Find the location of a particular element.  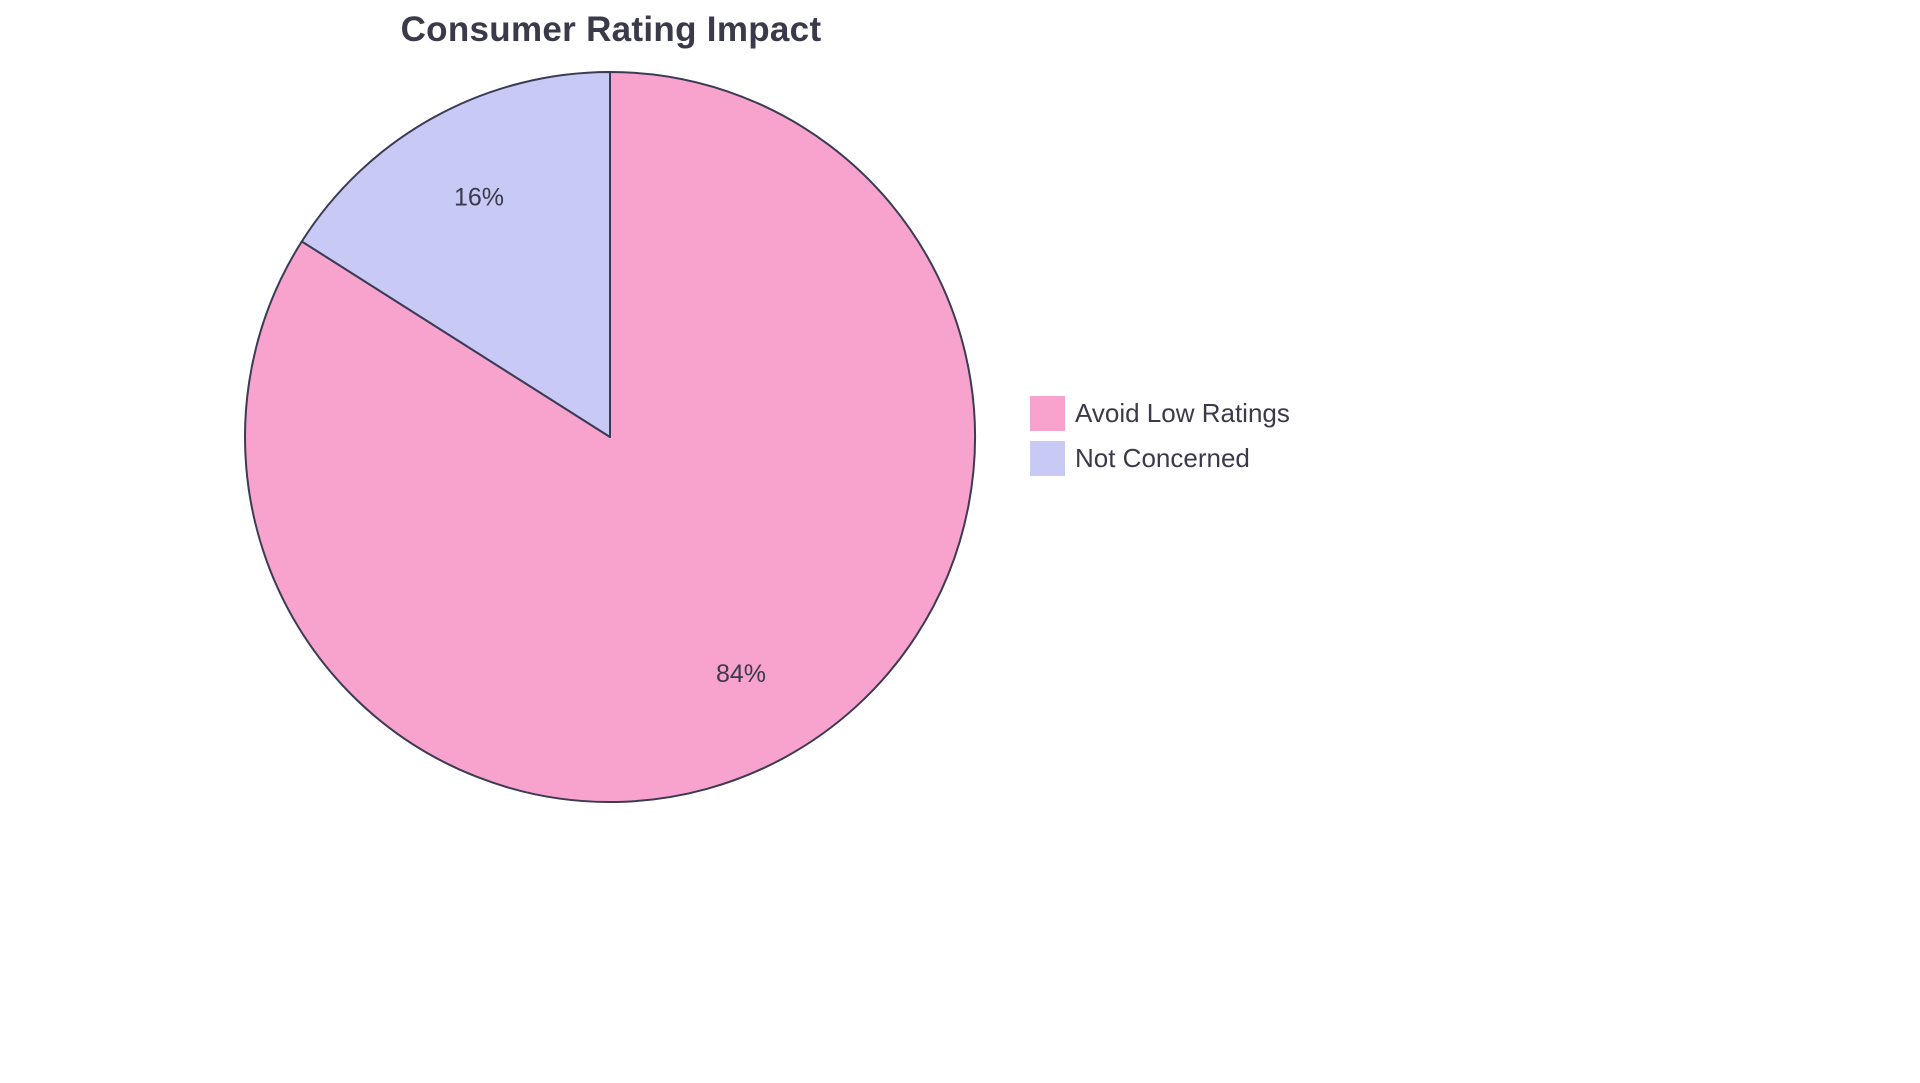

slice-percentage-label-0: 84% is located at coordinates (741, 674).